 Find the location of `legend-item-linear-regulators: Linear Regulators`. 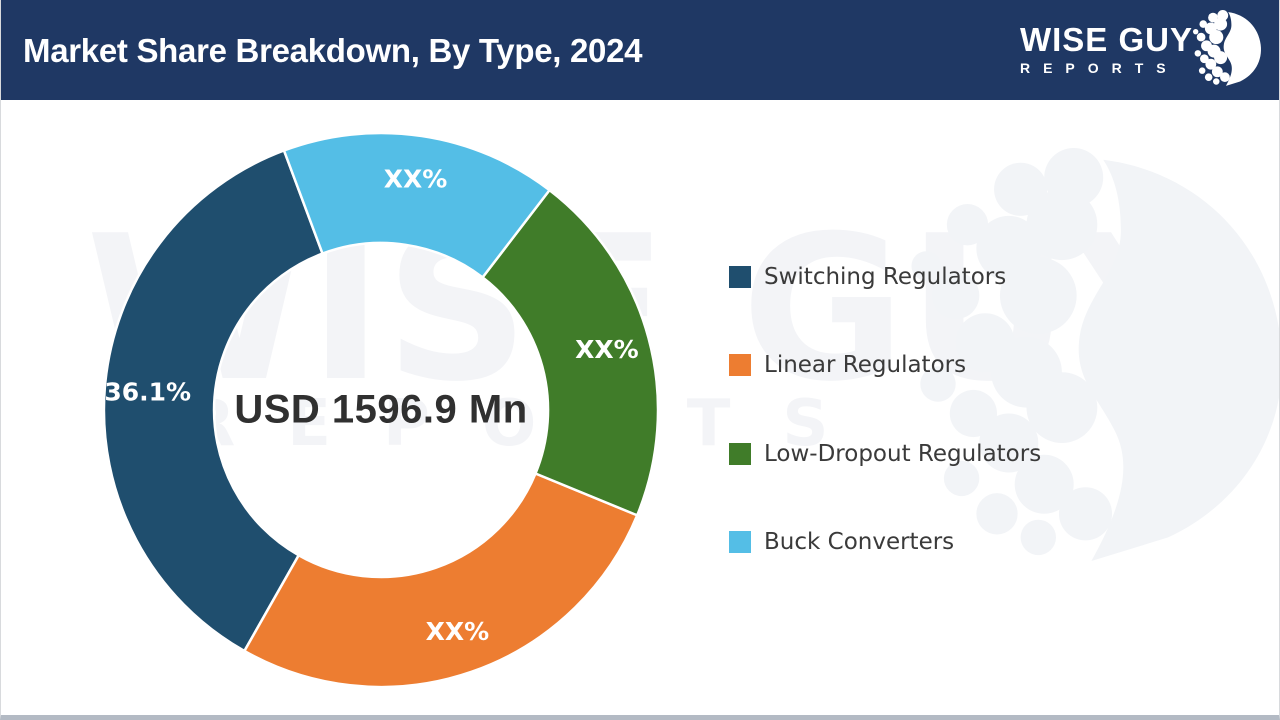

legend-item-linear-regulators: Linear Regulators is located at coordinates (847, 365).